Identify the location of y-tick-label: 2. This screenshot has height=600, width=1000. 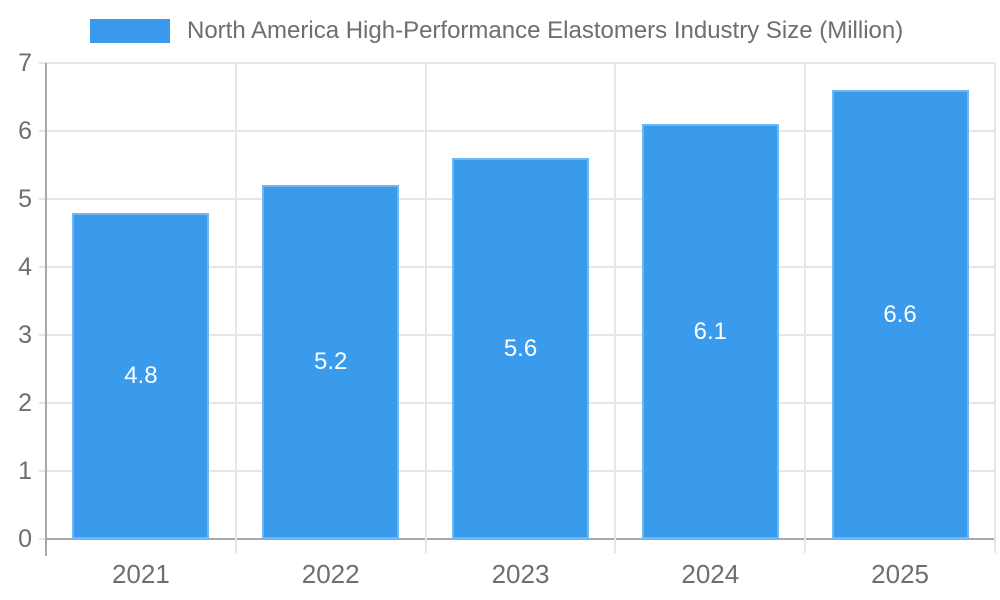
(25, 403).